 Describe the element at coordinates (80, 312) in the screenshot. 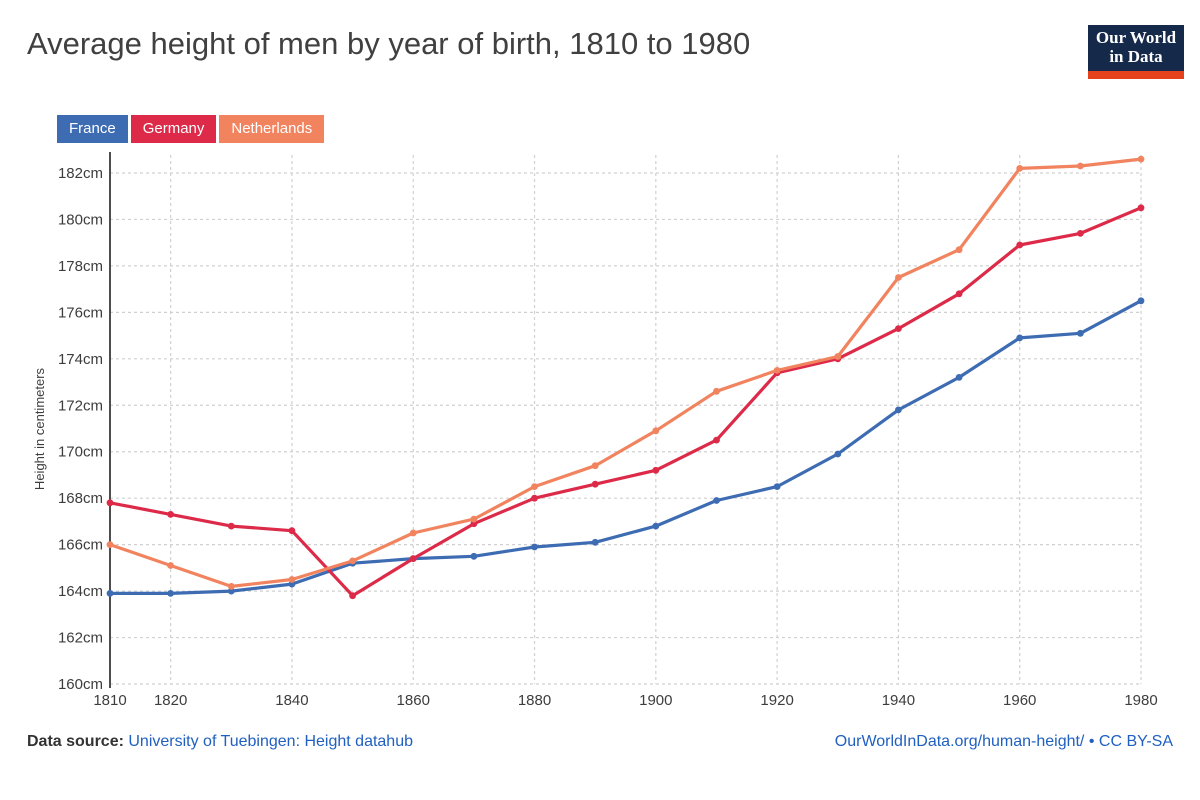

I see `y-tick-label: 176cm` at that location.